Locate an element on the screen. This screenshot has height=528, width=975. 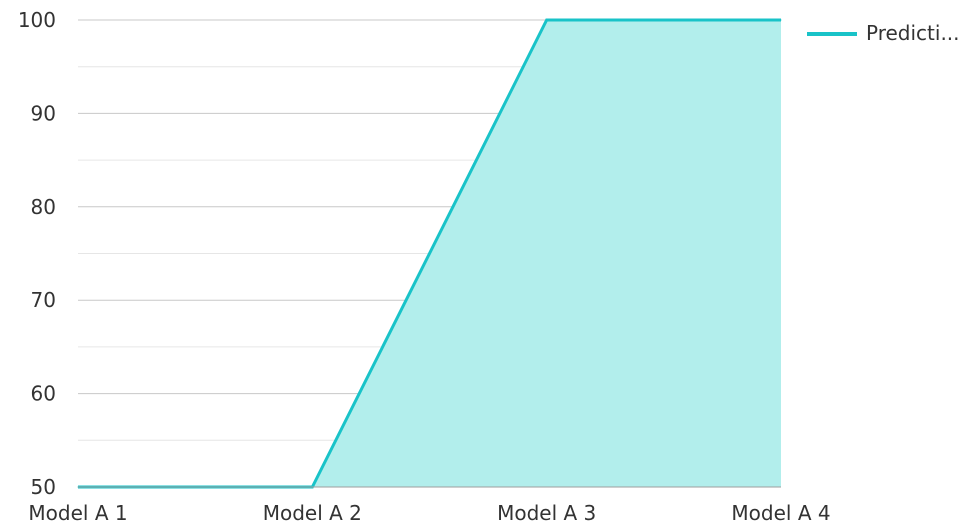
y-tick-label: 50 is located at coordinates (43, 487).